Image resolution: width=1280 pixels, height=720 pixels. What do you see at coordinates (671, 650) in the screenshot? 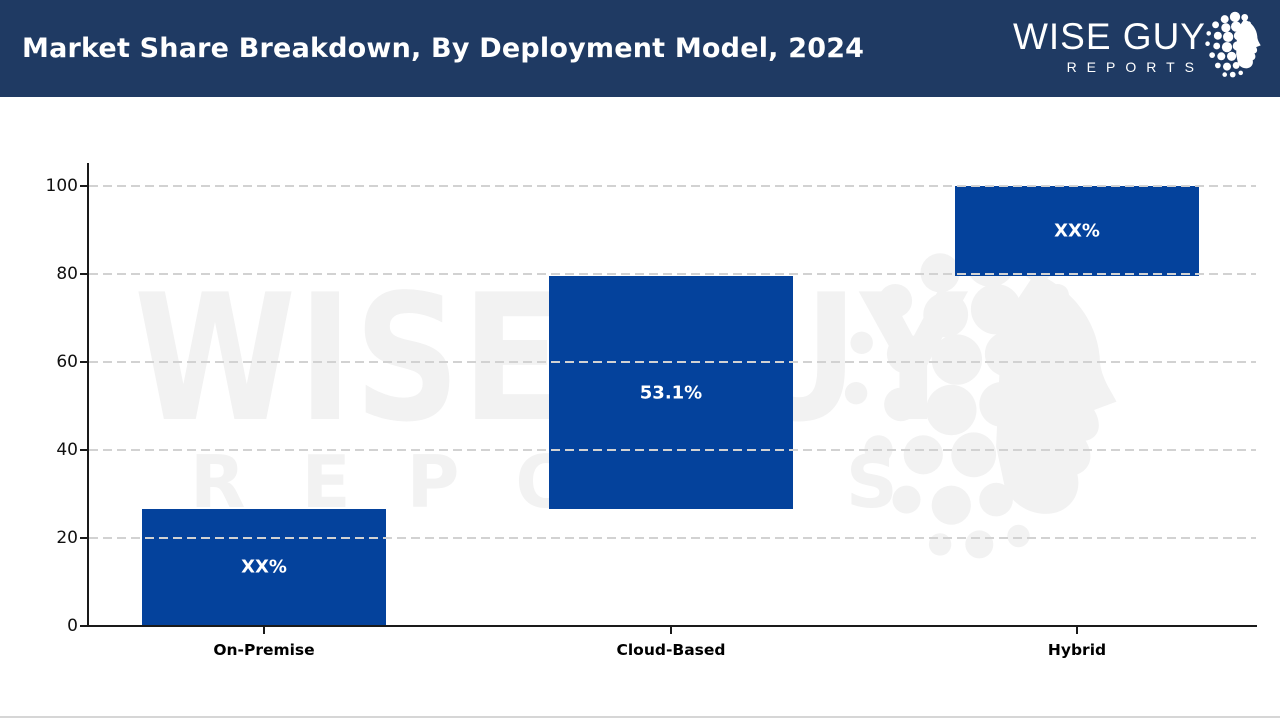
I see `x-tick-label: Cloud-Based` at bounding box center [671, 650].